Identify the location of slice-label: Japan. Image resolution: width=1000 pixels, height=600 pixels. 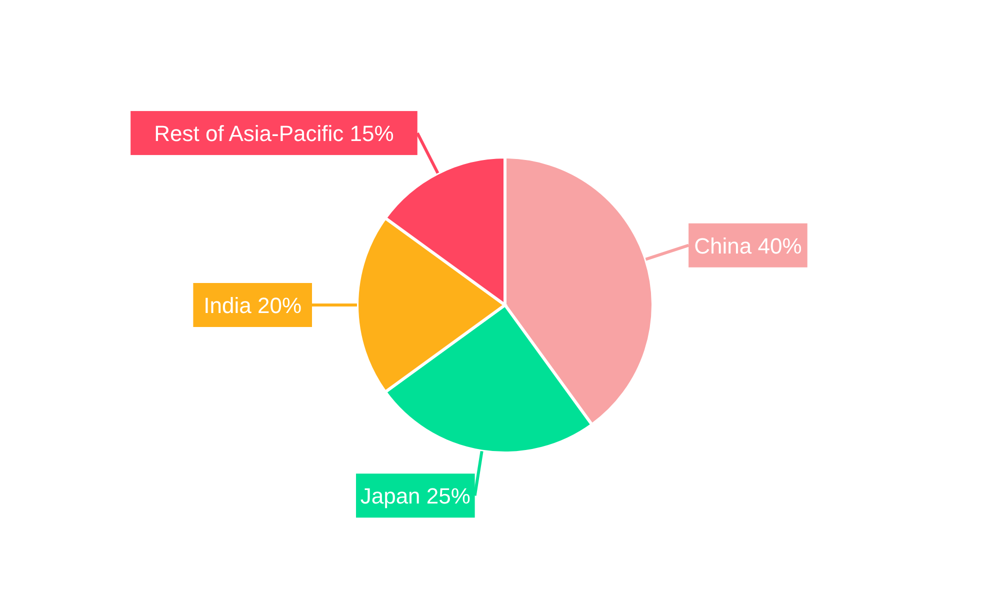
(393, 495).